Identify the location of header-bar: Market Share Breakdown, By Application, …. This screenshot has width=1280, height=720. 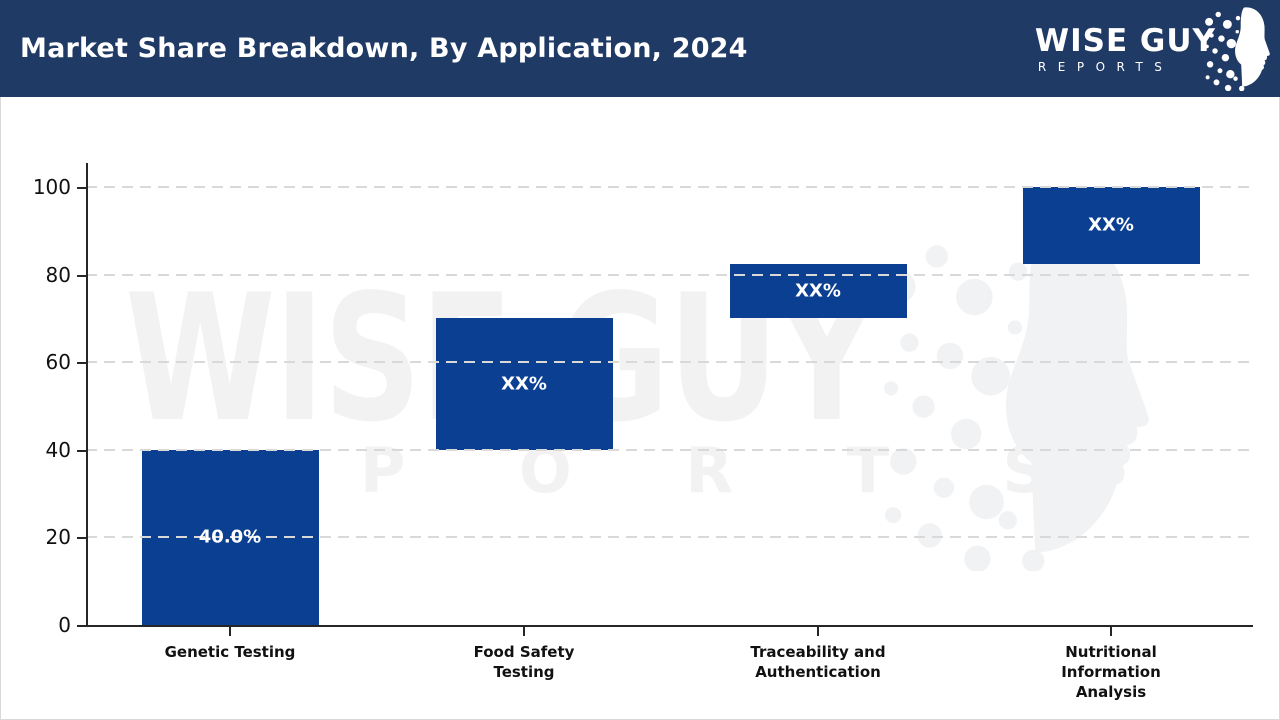
(640, 48).